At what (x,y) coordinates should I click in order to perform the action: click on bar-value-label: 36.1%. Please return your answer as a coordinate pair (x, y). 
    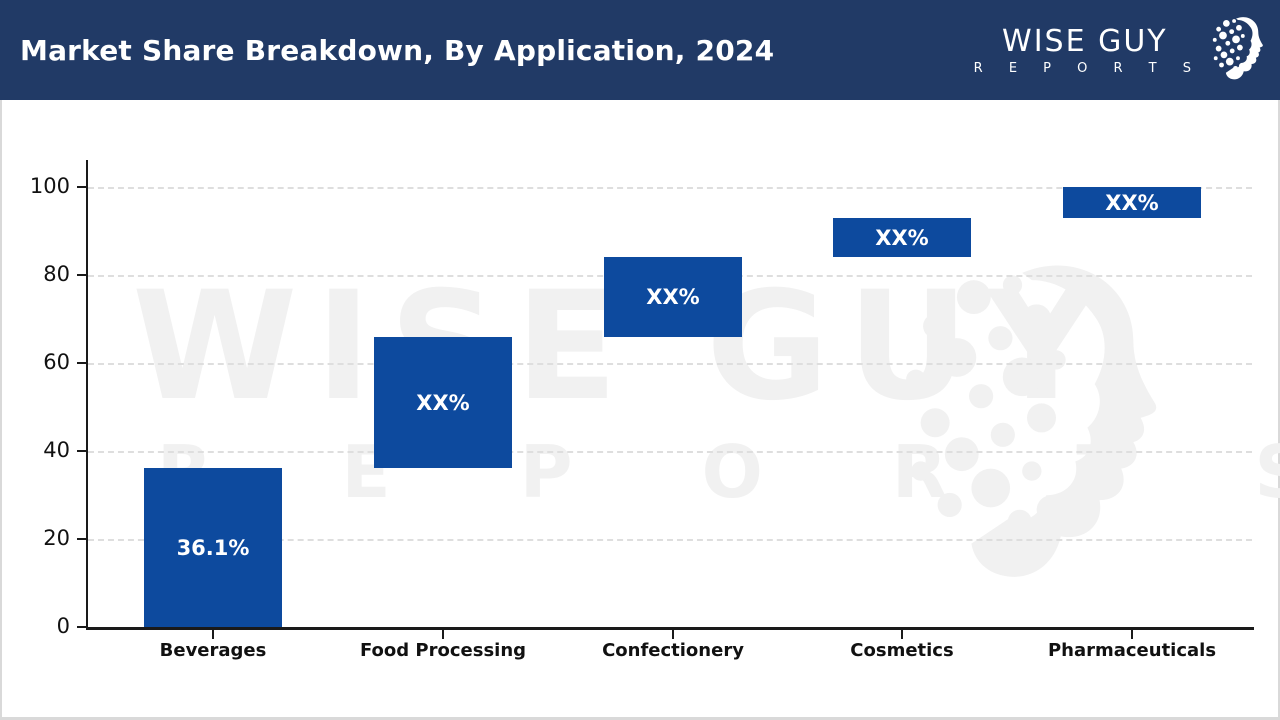
    Looking at the image, I should click on (213, 547).